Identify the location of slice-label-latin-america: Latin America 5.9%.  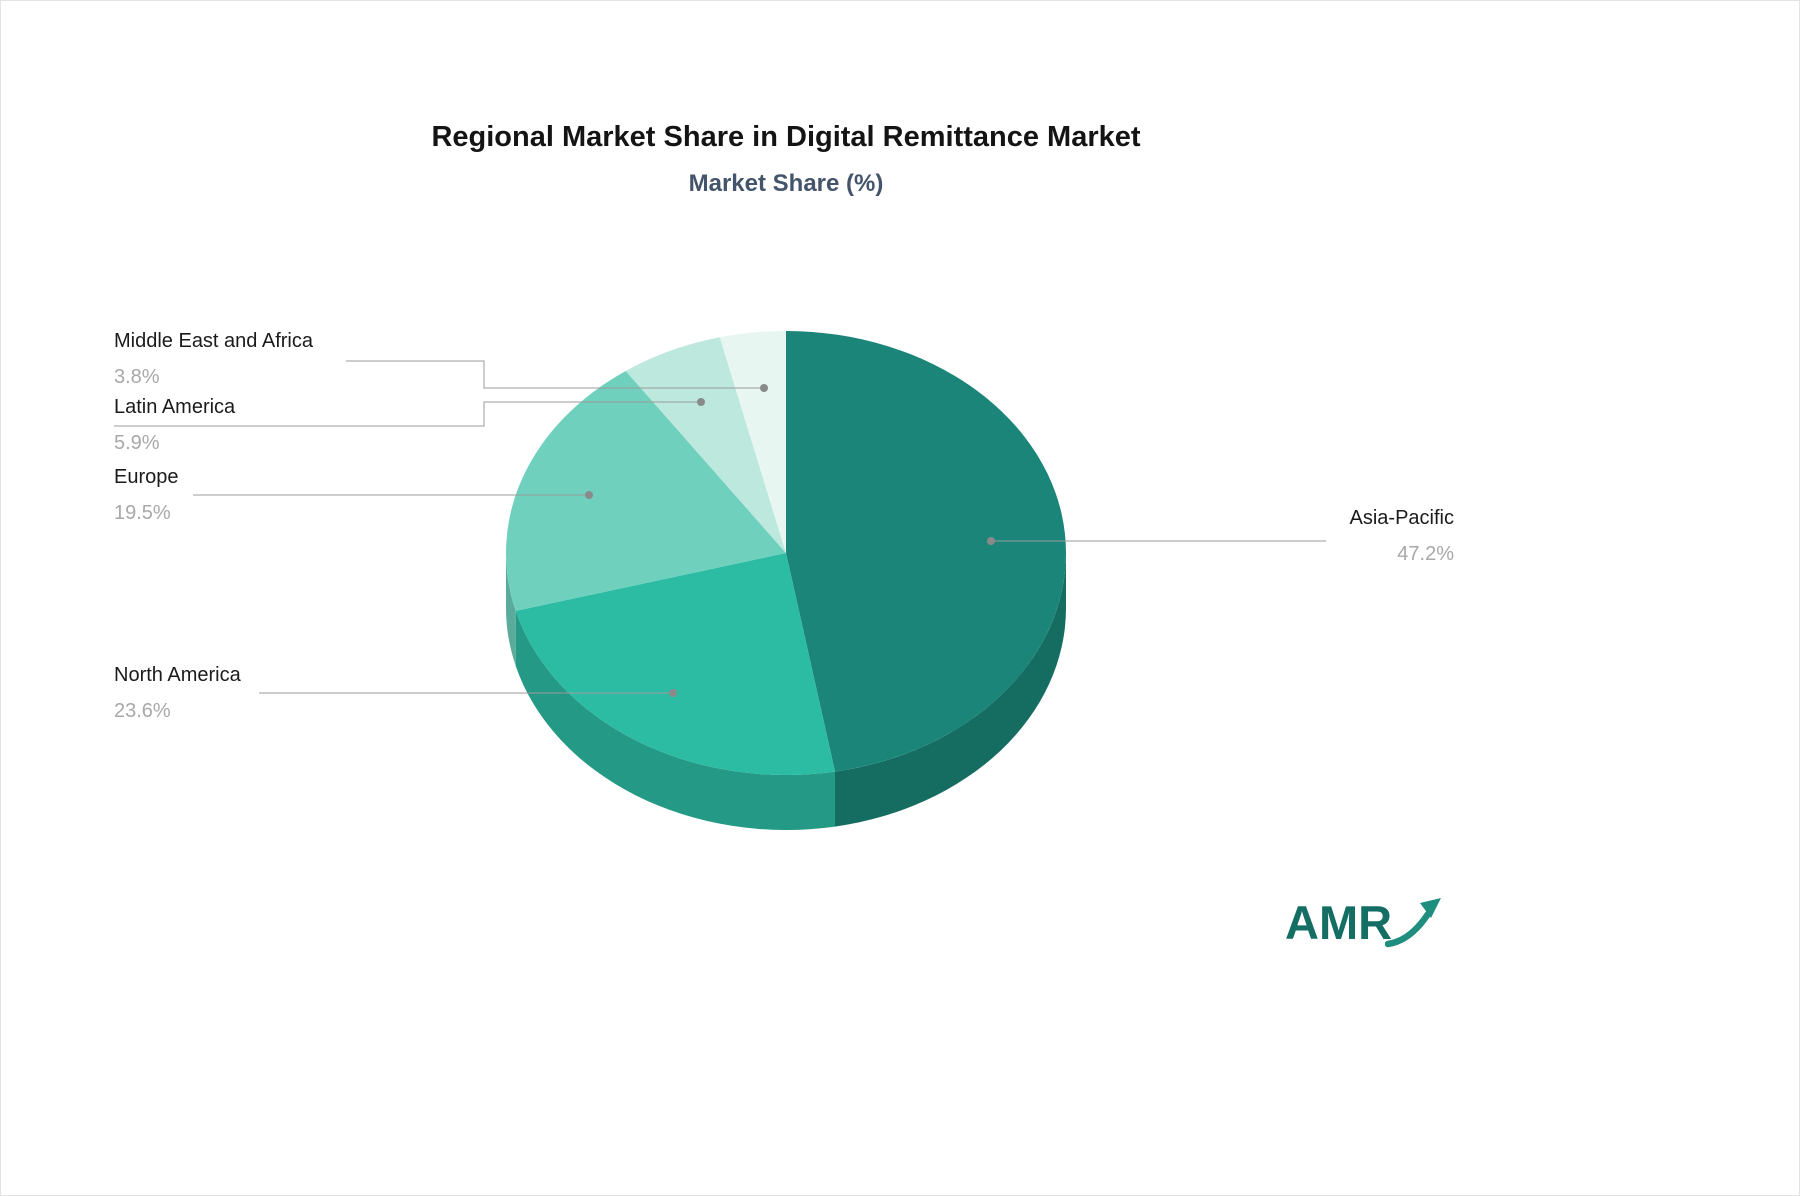
(174, 425).